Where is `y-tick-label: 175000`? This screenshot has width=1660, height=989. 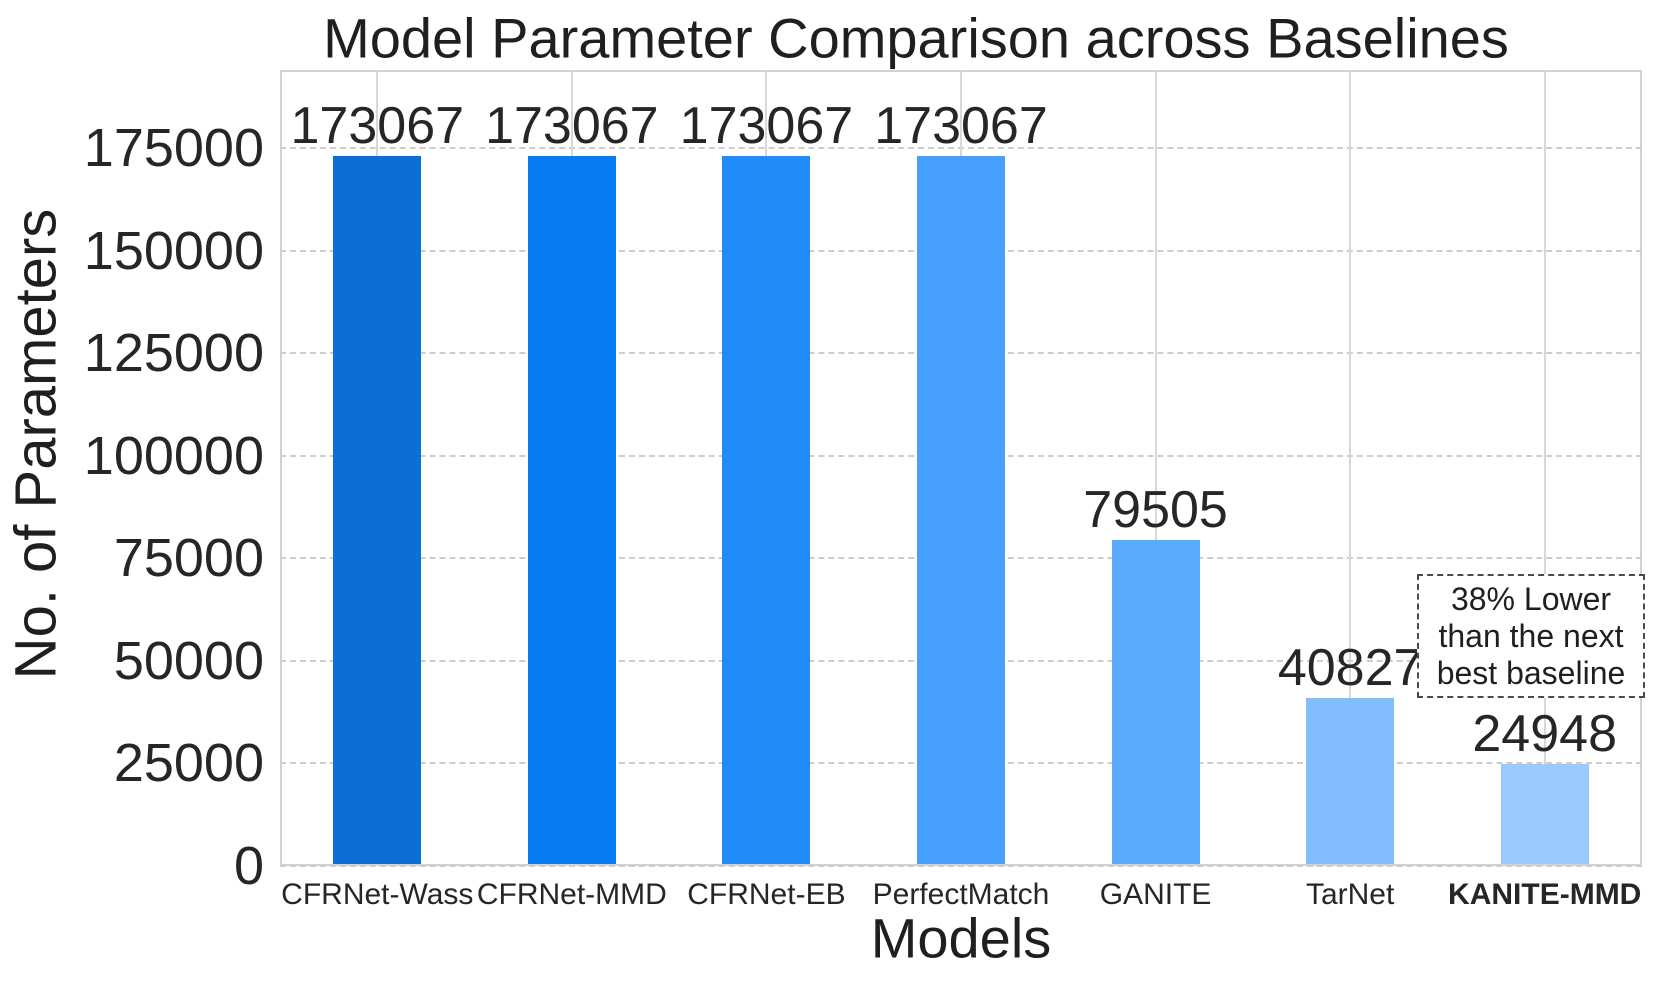 y-tick-label: 175000 is located at coordinates (173, 147).